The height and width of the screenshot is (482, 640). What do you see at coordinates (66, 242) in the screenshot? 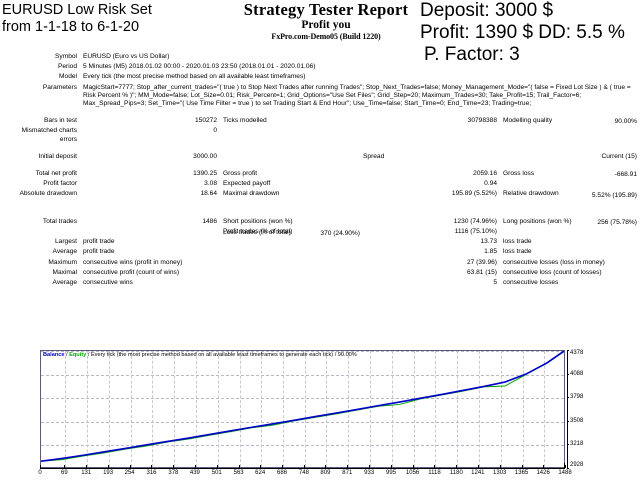
I see `largest-label: Largest` at bounding box center [66, 242].